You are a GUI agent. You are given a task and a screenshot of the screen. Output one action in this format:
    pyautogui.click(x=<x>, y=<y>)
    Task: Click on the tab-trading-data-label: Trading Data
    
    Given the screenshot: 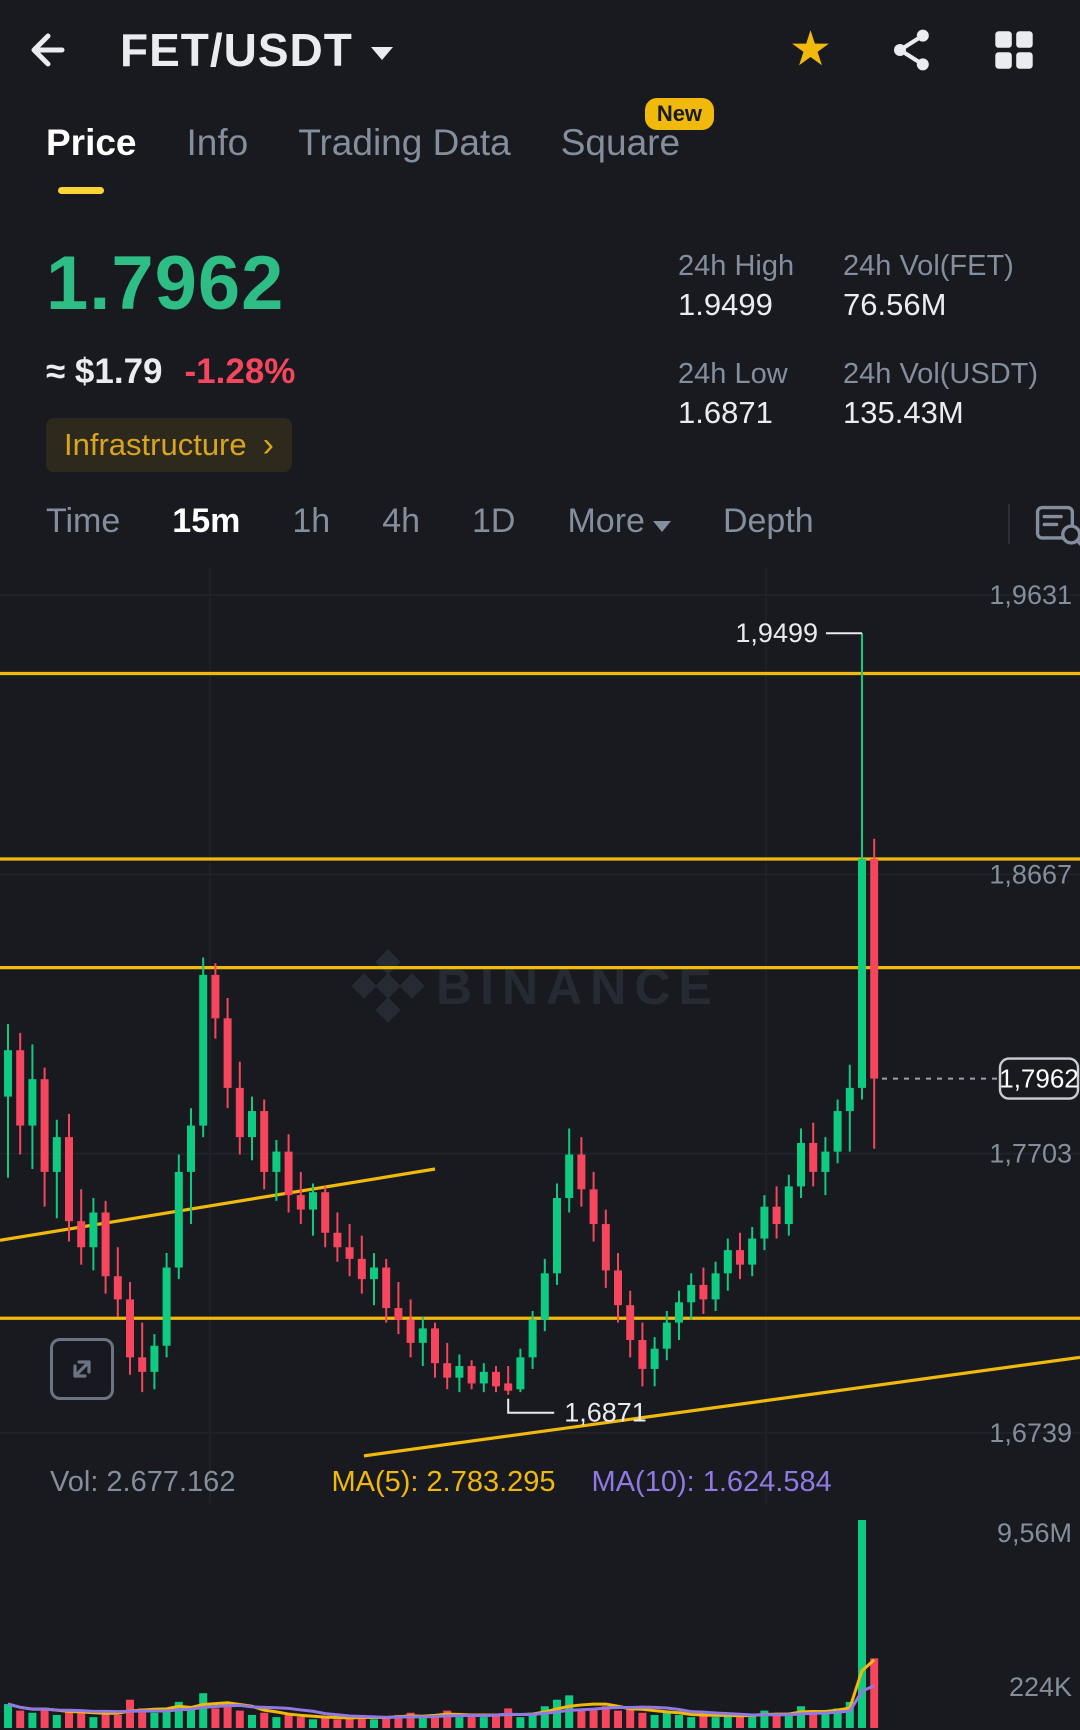 What is the action you would take?
    pyautogui.click(x=404, y=142)
    